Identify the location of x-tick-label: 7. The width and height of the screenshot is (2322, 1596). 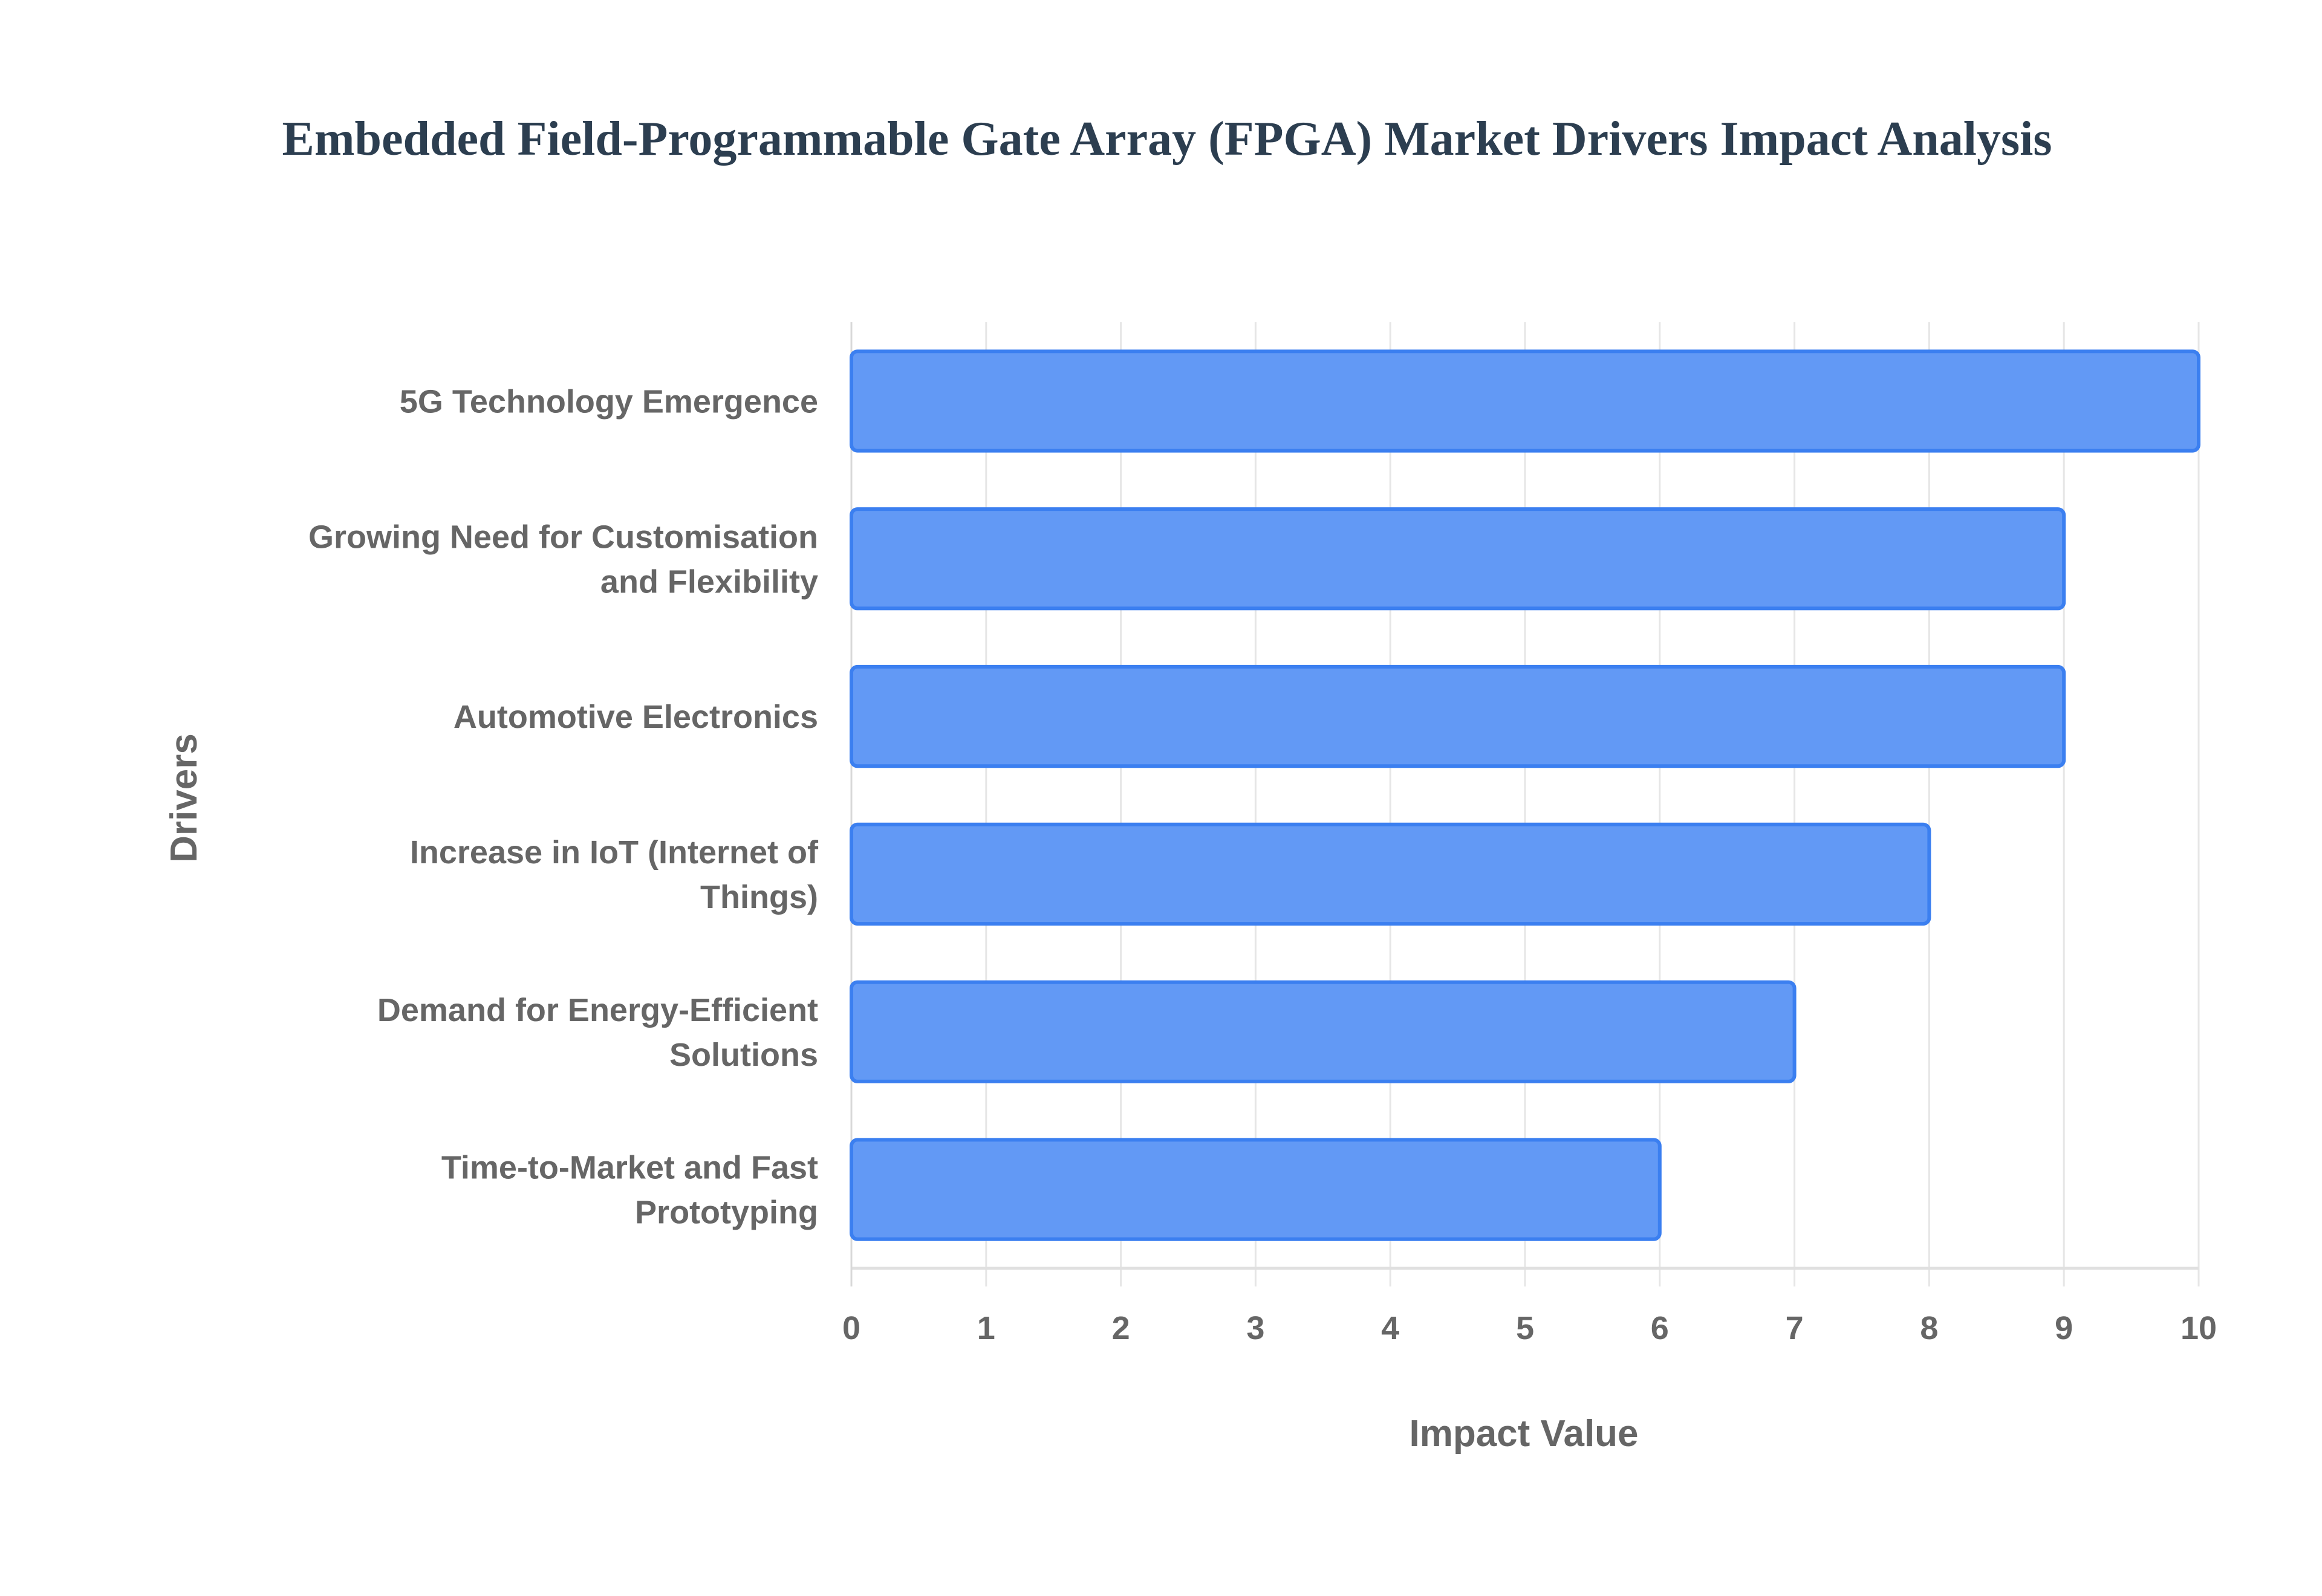
(1795, 1328).